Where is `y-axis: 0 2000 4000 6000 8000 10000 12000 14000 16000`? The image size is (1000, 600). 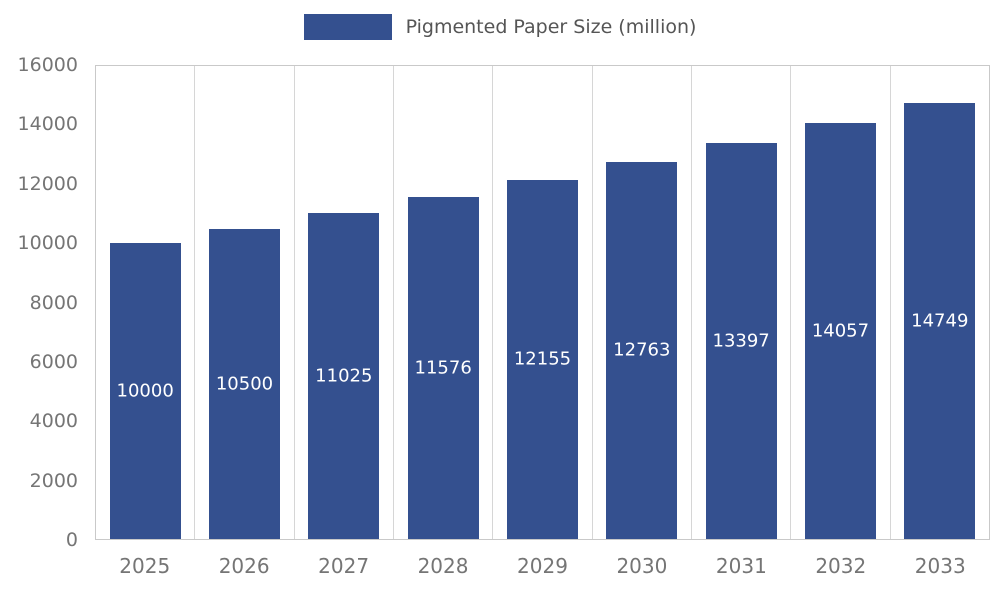 y-axis: 0 2000 4000 6000 8000 10000 12000 14000 16000 is located at coordinates (44, 302).